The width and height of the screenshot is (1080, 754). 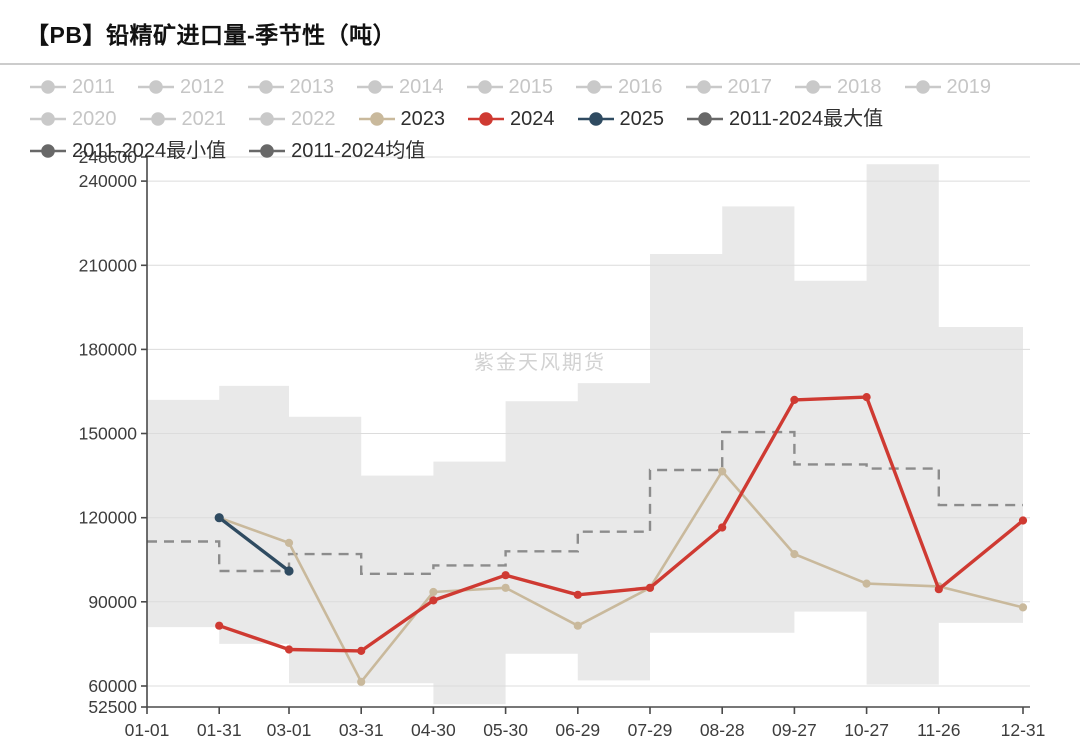 I want to click on y-tick-label: 180000, so click(x=108, y=349).